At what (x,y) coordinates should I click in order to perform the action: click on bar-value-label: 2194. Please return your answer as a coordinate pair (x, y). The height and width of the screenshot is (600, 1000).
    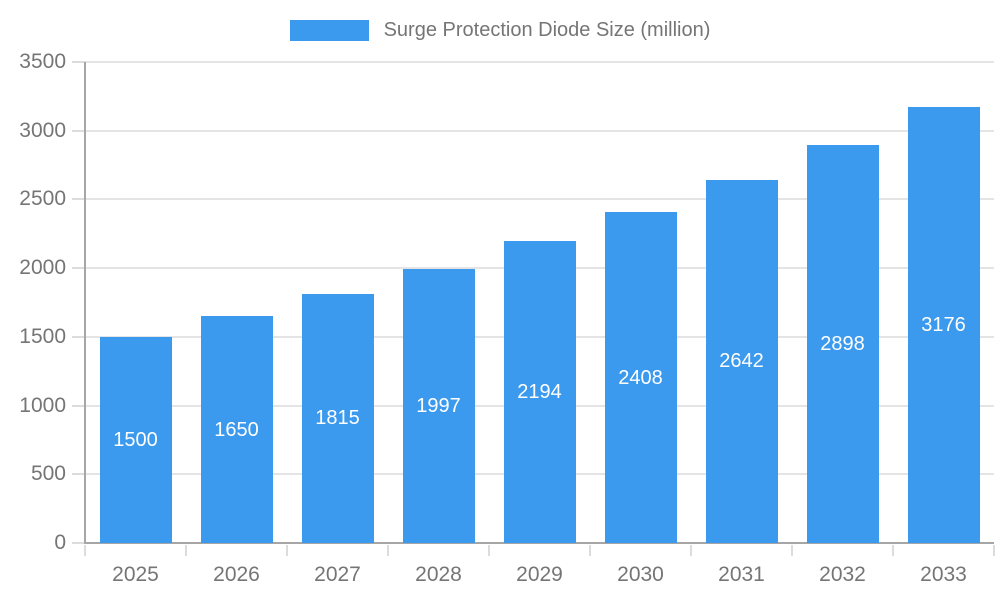
    Looking at the image, I should click on (539, 392).